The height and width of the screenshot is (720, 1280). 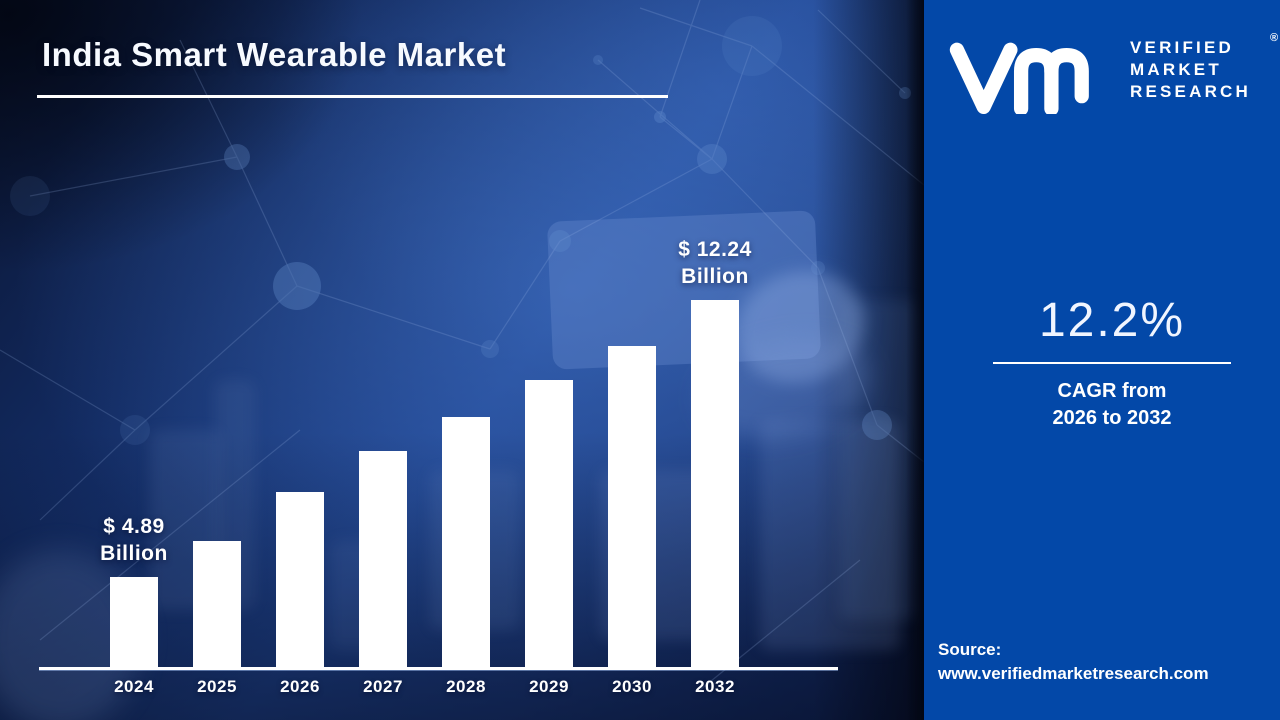 I want to click on registered-trademark: ®, so click(x=1274, y=38).